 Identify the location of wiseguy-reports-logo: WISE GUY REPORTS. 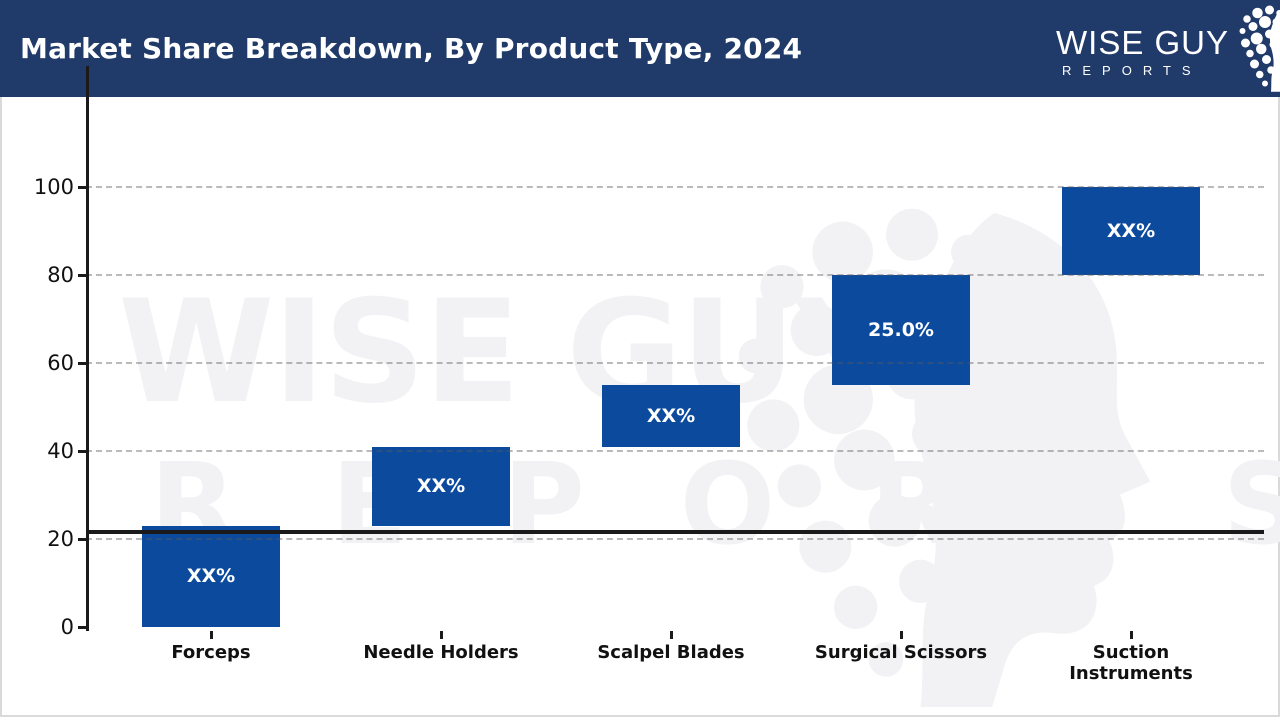
(1150, 48).